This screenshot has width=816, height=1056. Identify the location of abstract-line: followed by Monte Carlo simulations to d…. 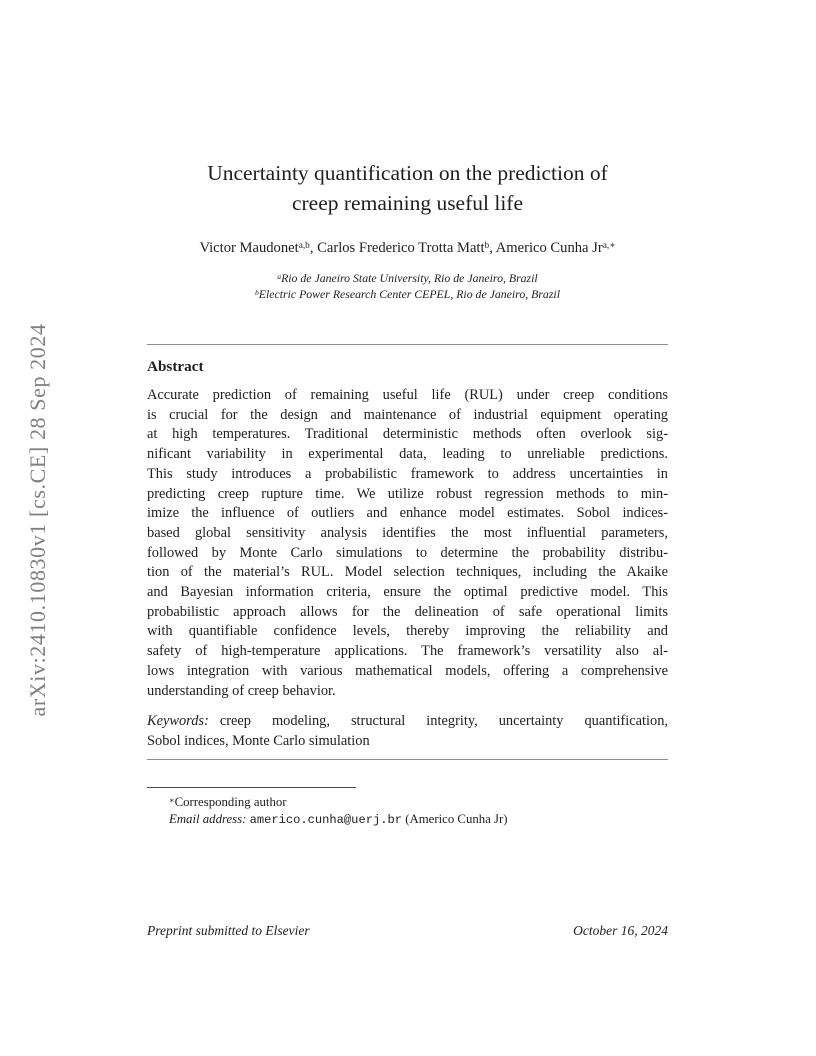
(407, 552).